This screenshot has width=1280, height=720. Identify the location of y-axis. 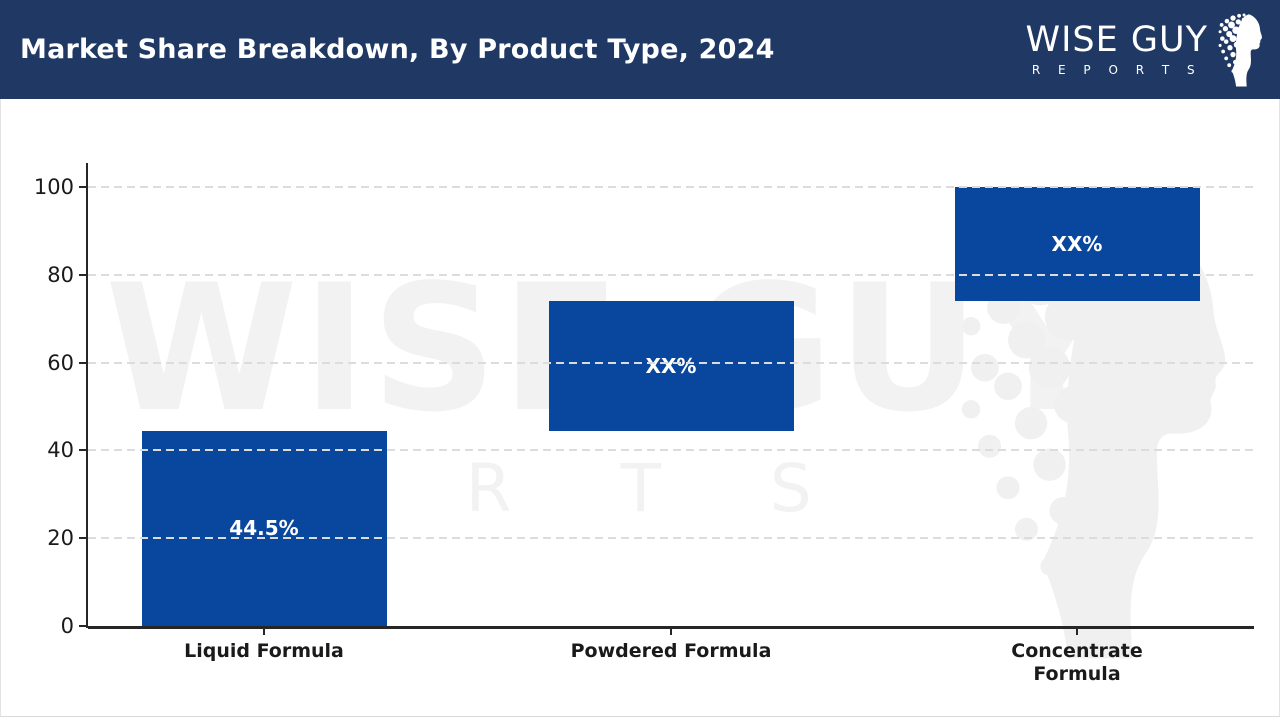
(87, 395).